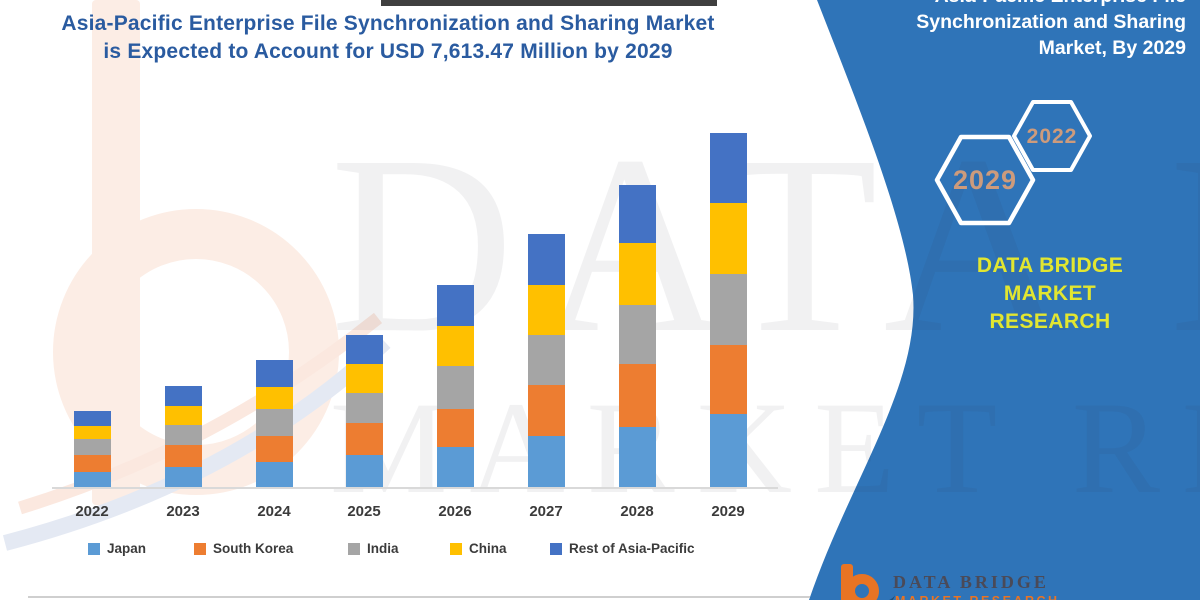  I want to click on segment-rest-of-asia-pacific-2029, so click(728, 168).